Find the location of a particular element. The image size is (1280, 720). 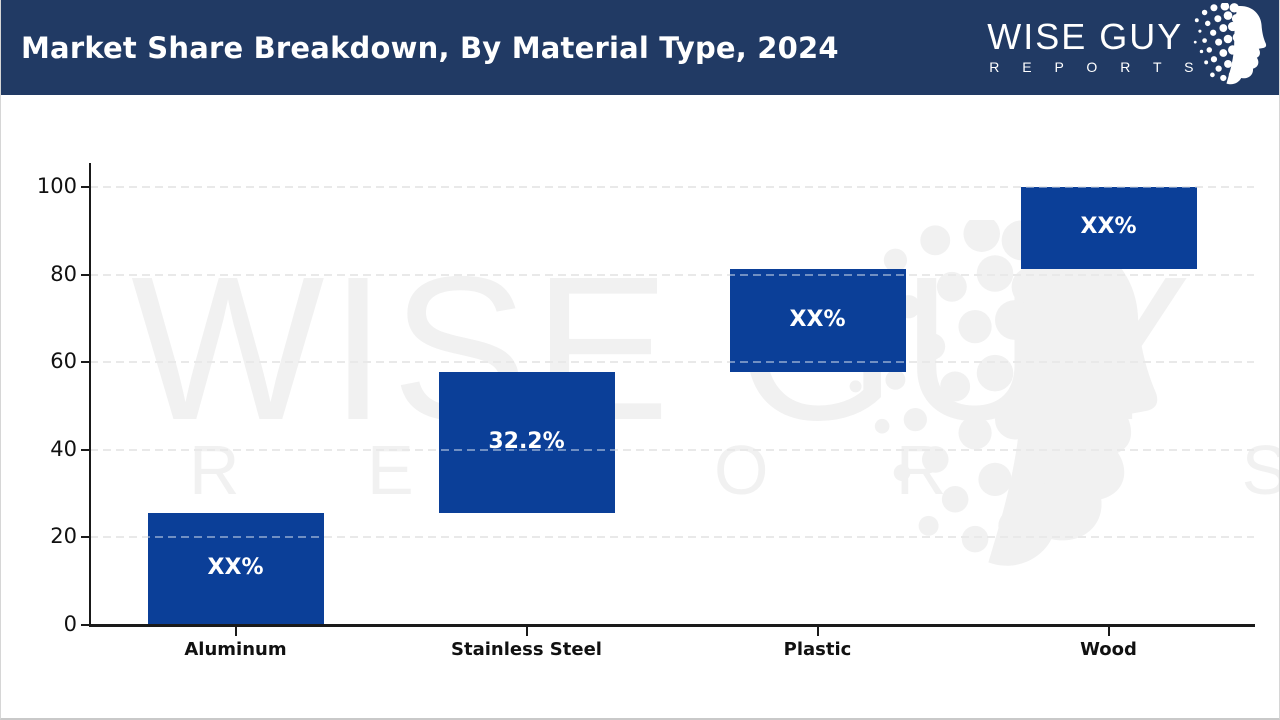

y-tick-label: 100 is located at coordinates (56, 186).